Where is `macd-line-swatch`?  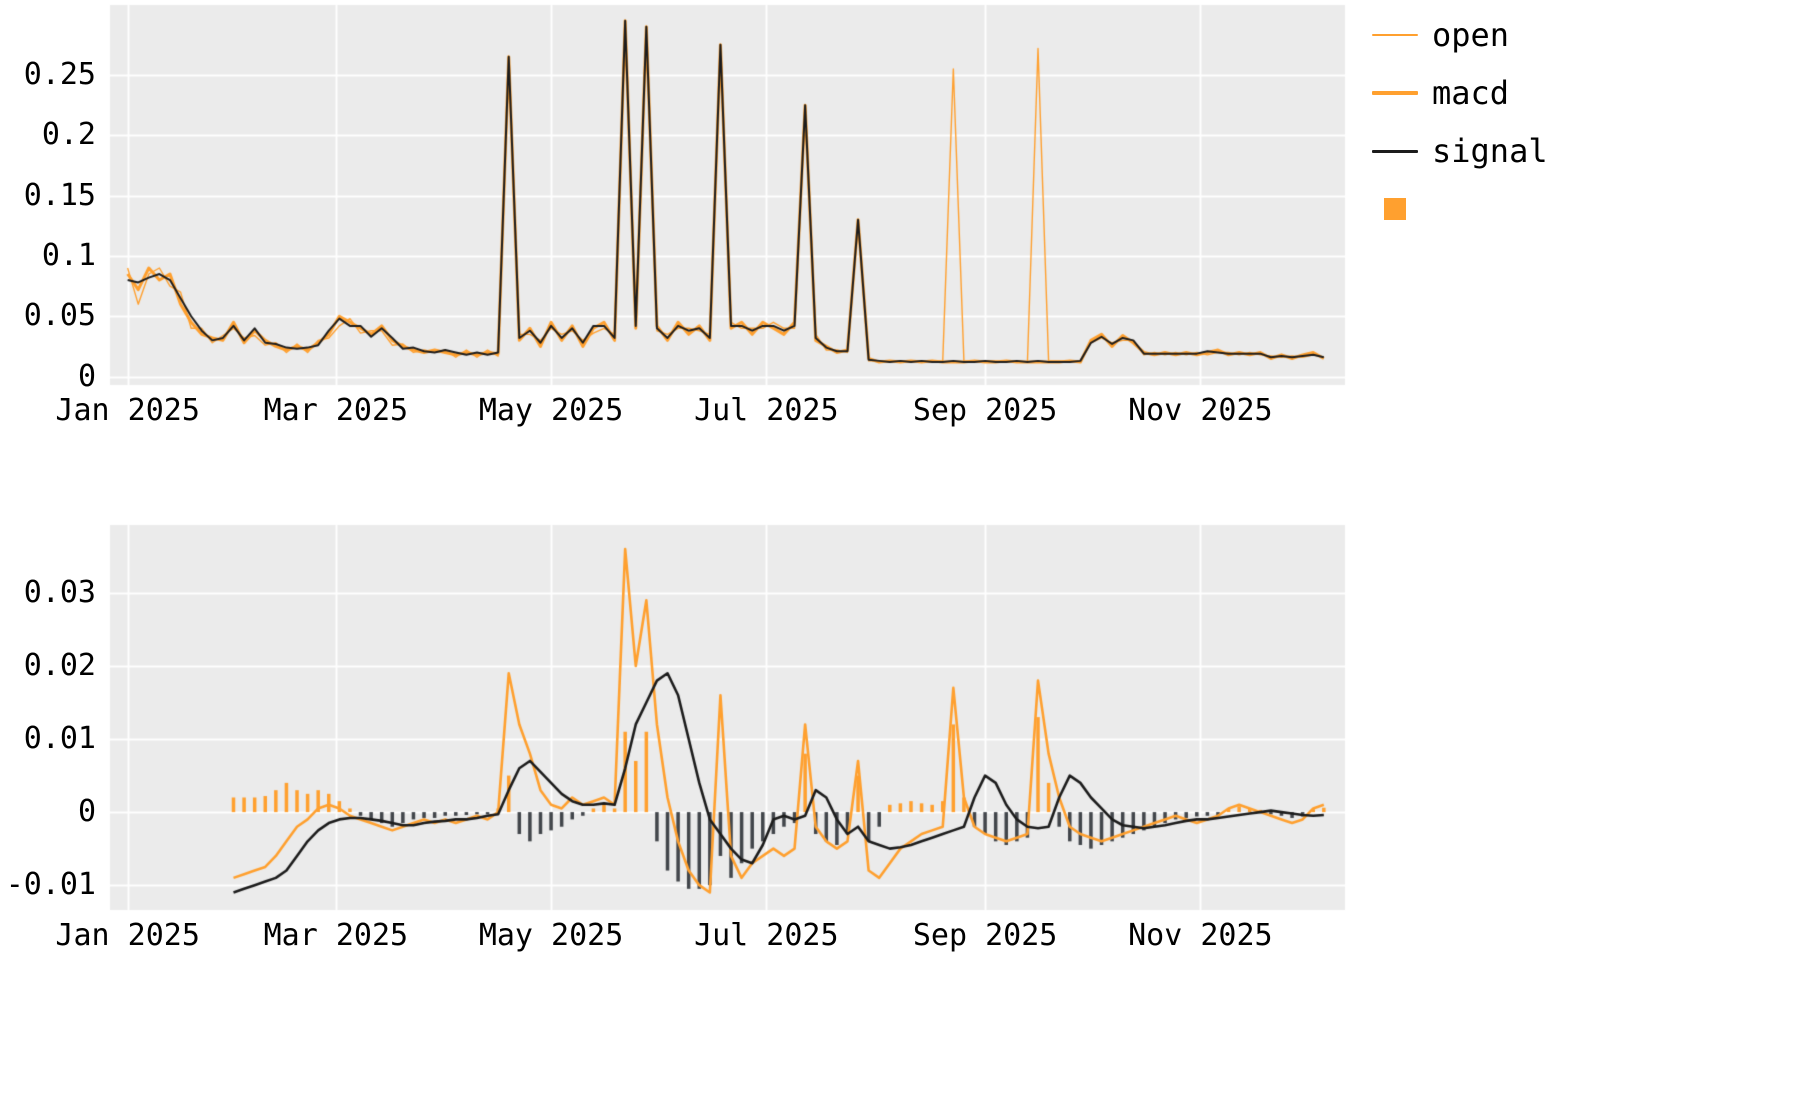 macd-line-swatch is located at coordinates (1395, 93).